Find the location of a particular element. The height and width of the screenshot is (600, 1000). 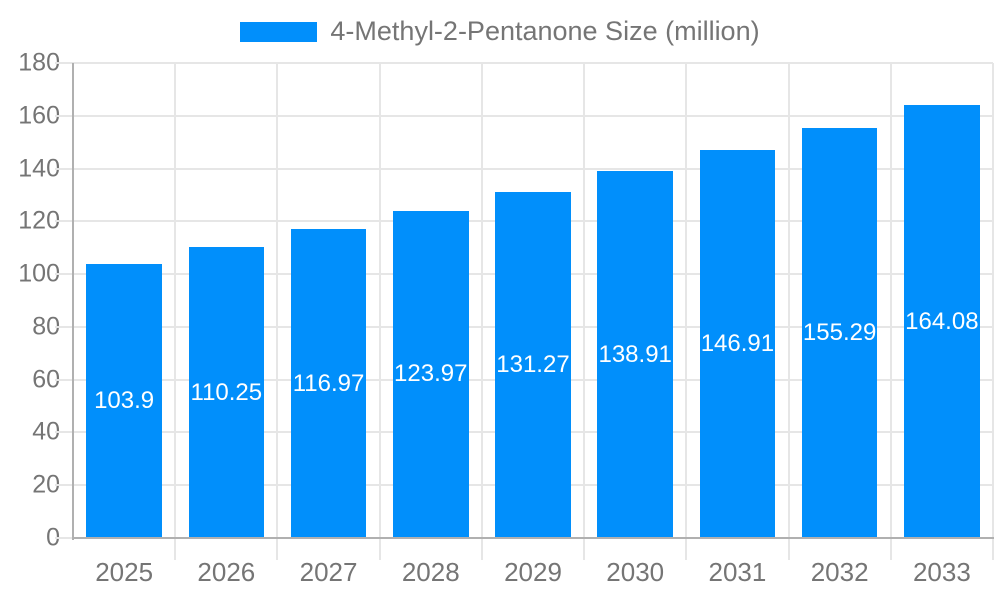

x-axis-line is located at coordinates (533, 538).